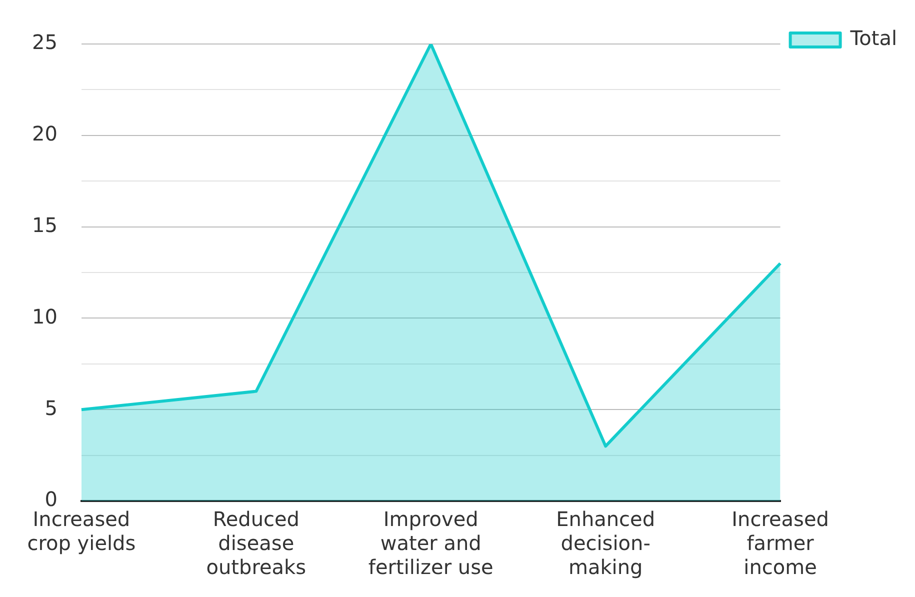  What do you see at coordinates (45, 42) in the screenshot?
I see `y-tick-label: 25` at bounding box center [45, 42].